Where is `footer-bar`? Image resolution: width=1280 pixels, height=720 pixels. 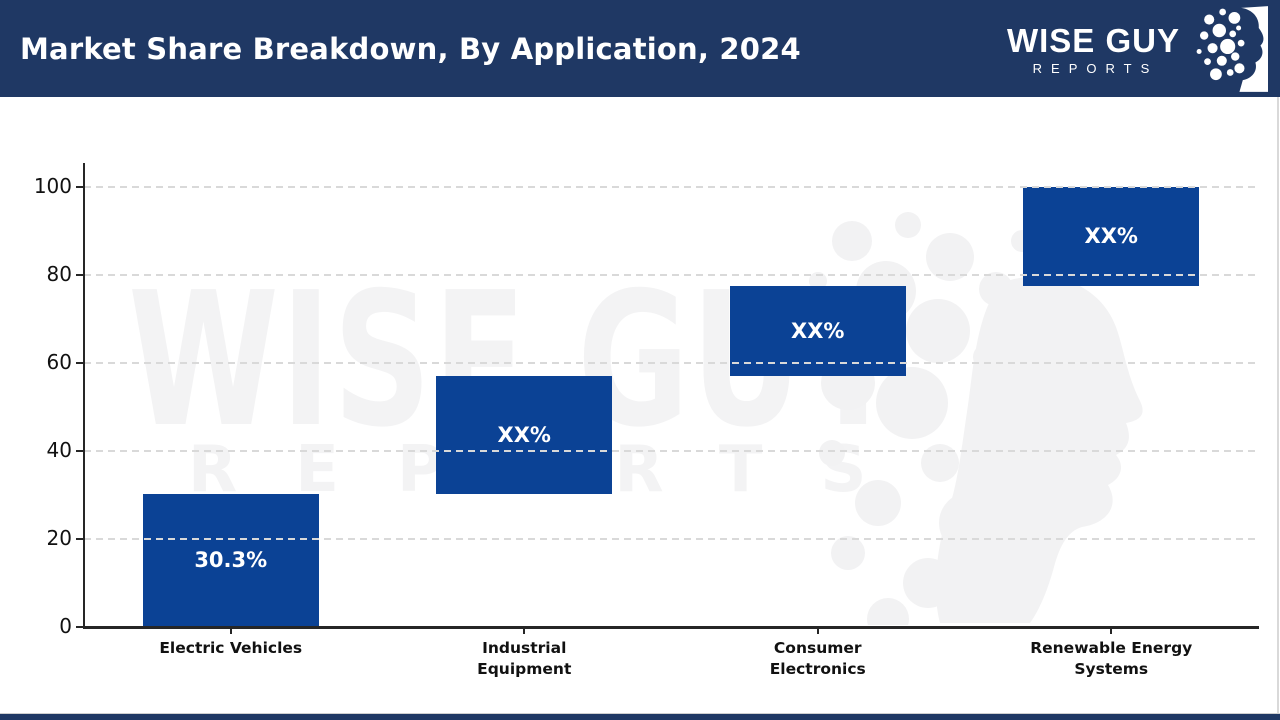
footer-bar is located at coordinates (640, 717).